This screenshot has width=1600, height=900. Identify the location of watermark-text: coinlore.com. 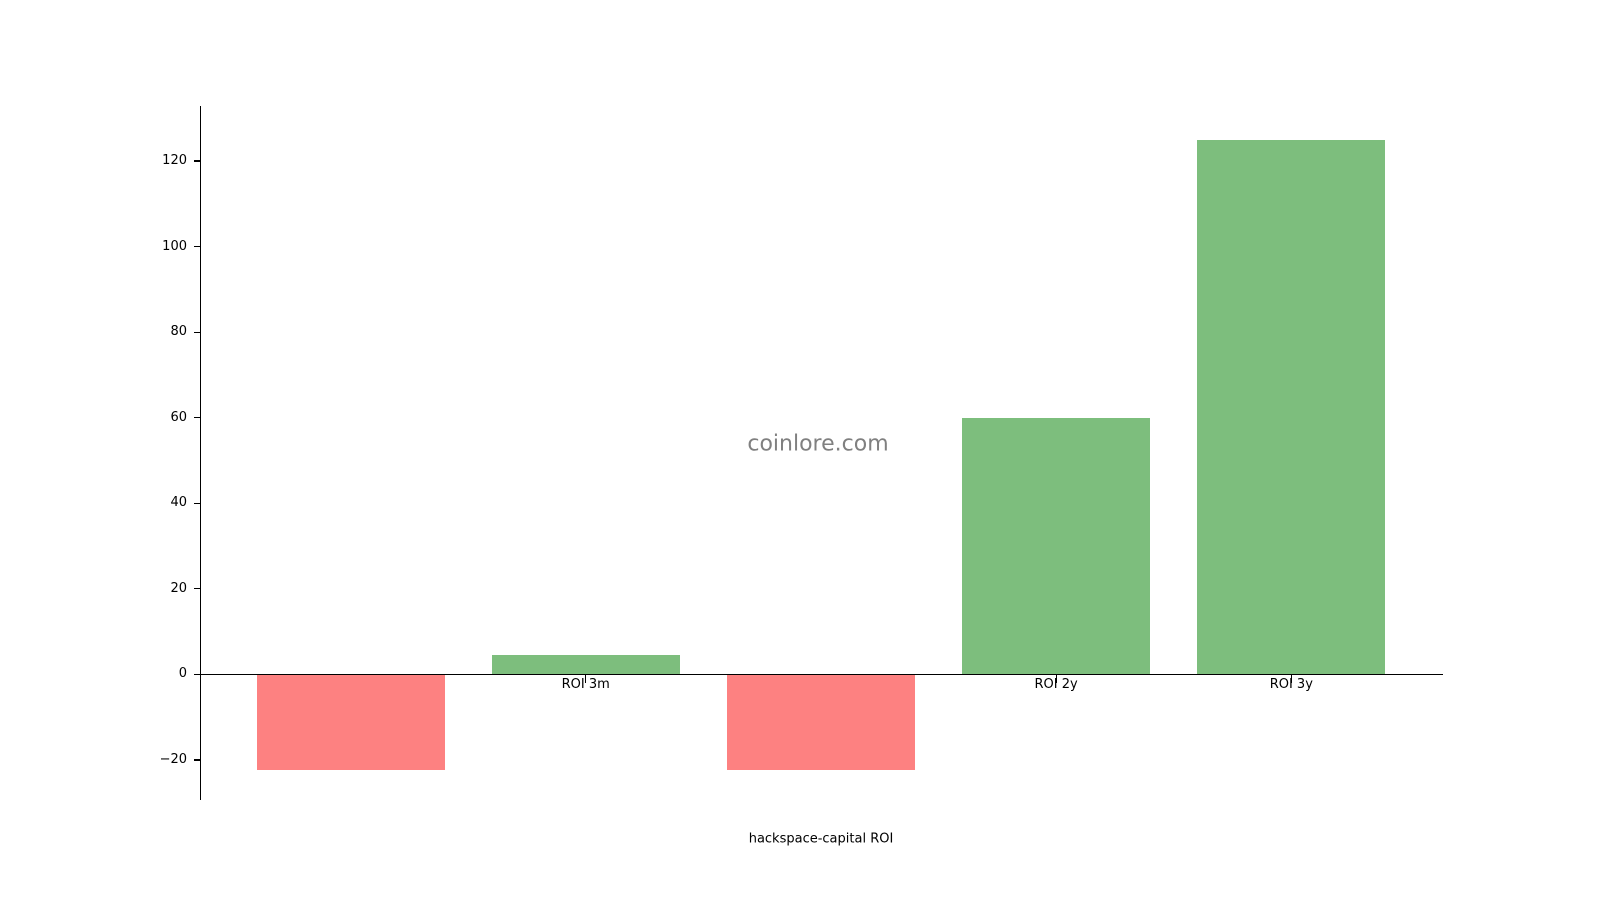
(818, 444).